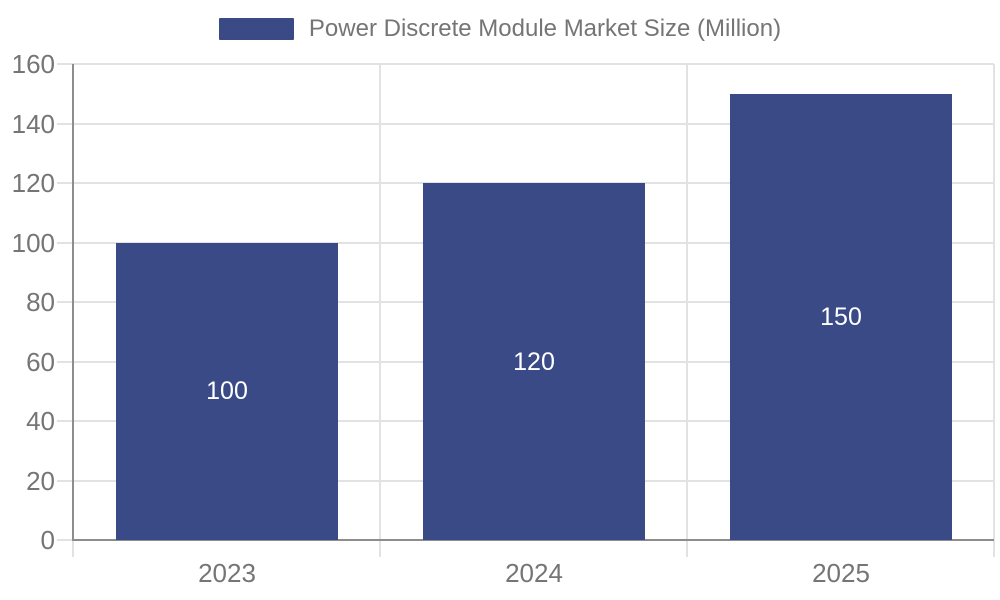 The width and height of the screenshot is (1000, 600). What do you see at coordinates (40, 302) in the screenshot?
I see `y-tick-label: 80` at bounding box center [40, 302].